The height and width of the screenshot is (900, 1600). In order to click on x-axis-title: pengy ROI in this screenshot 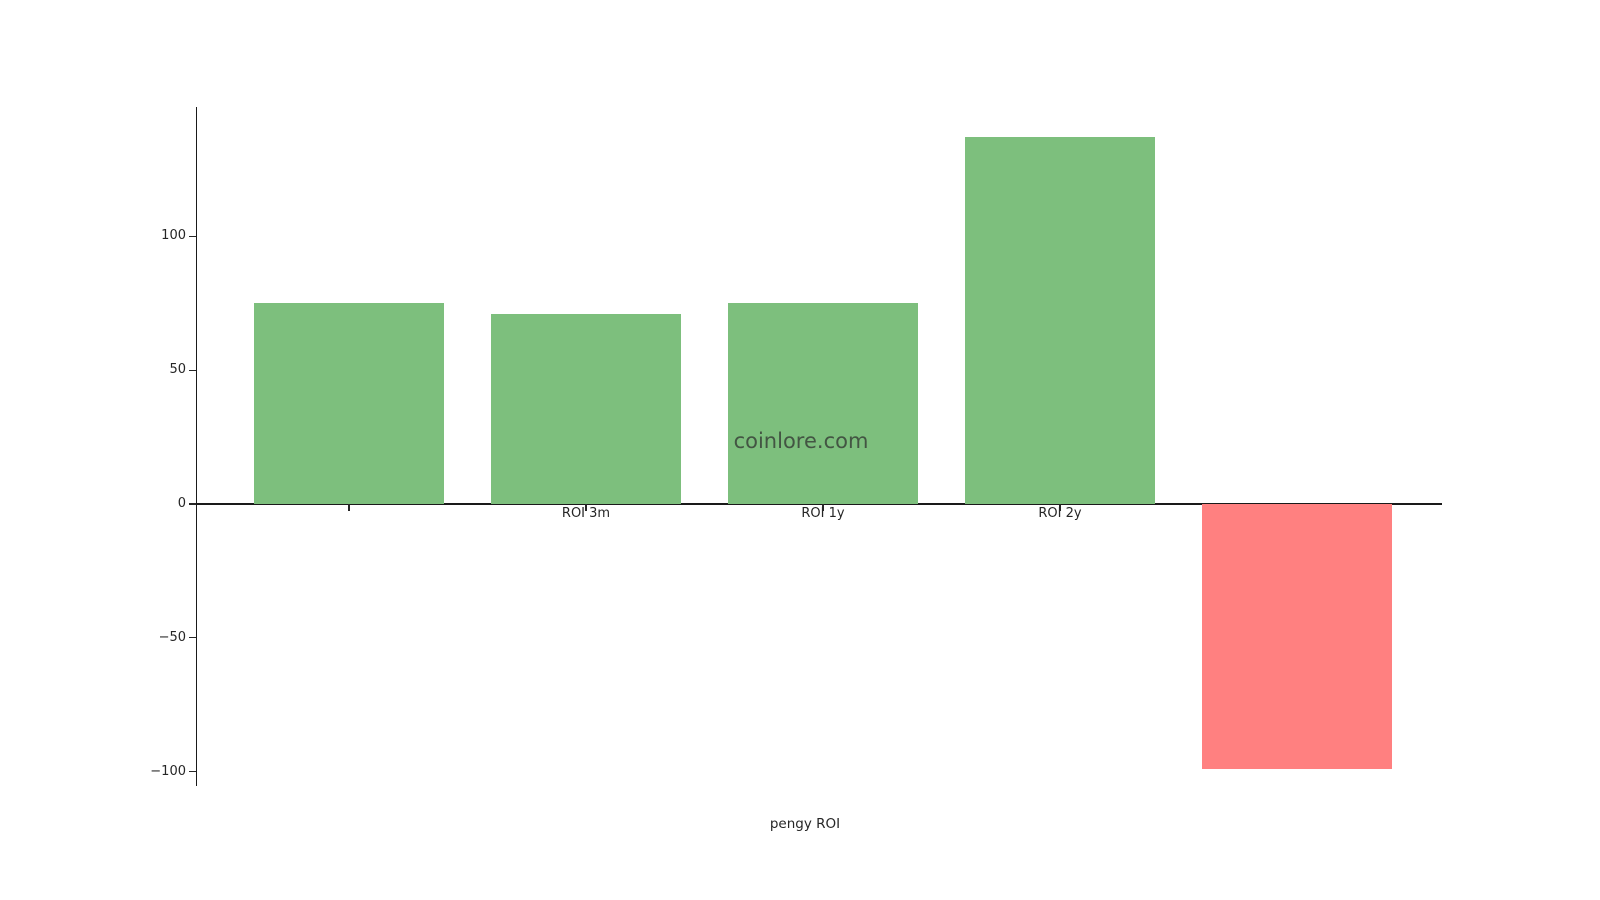, I will do `click(805, 824)`.